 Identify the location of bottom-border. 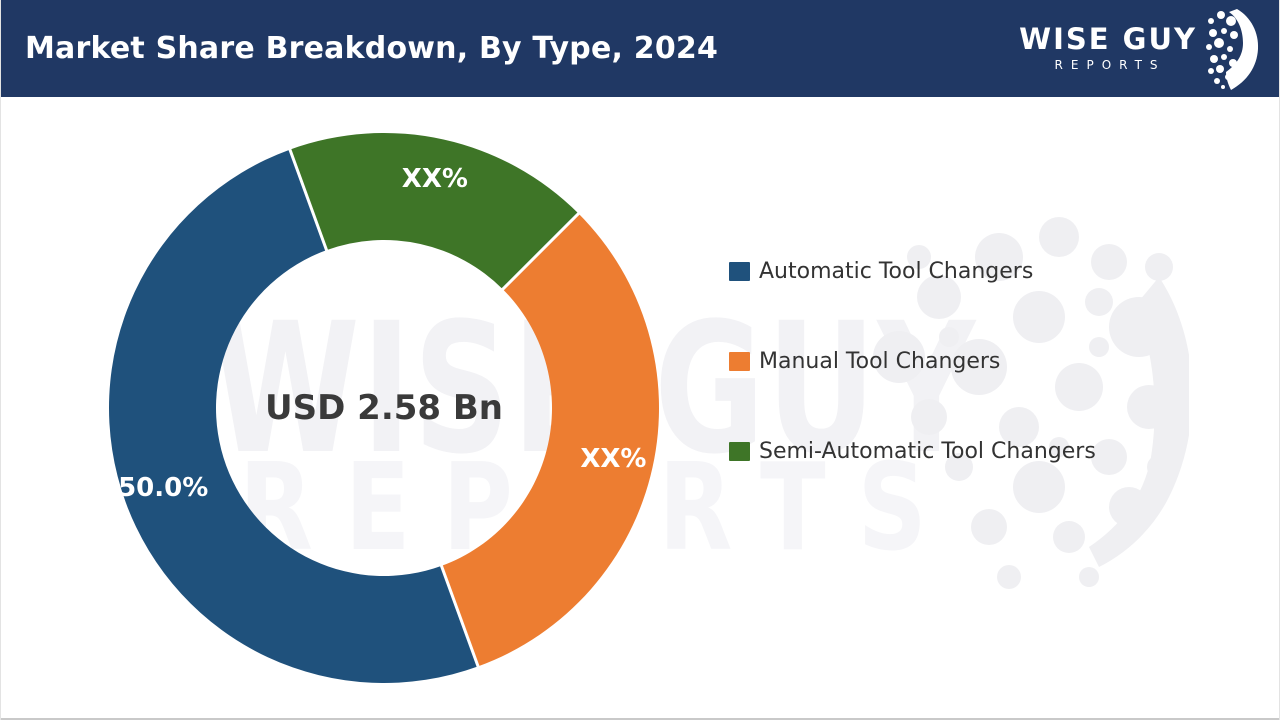
(640, 719).